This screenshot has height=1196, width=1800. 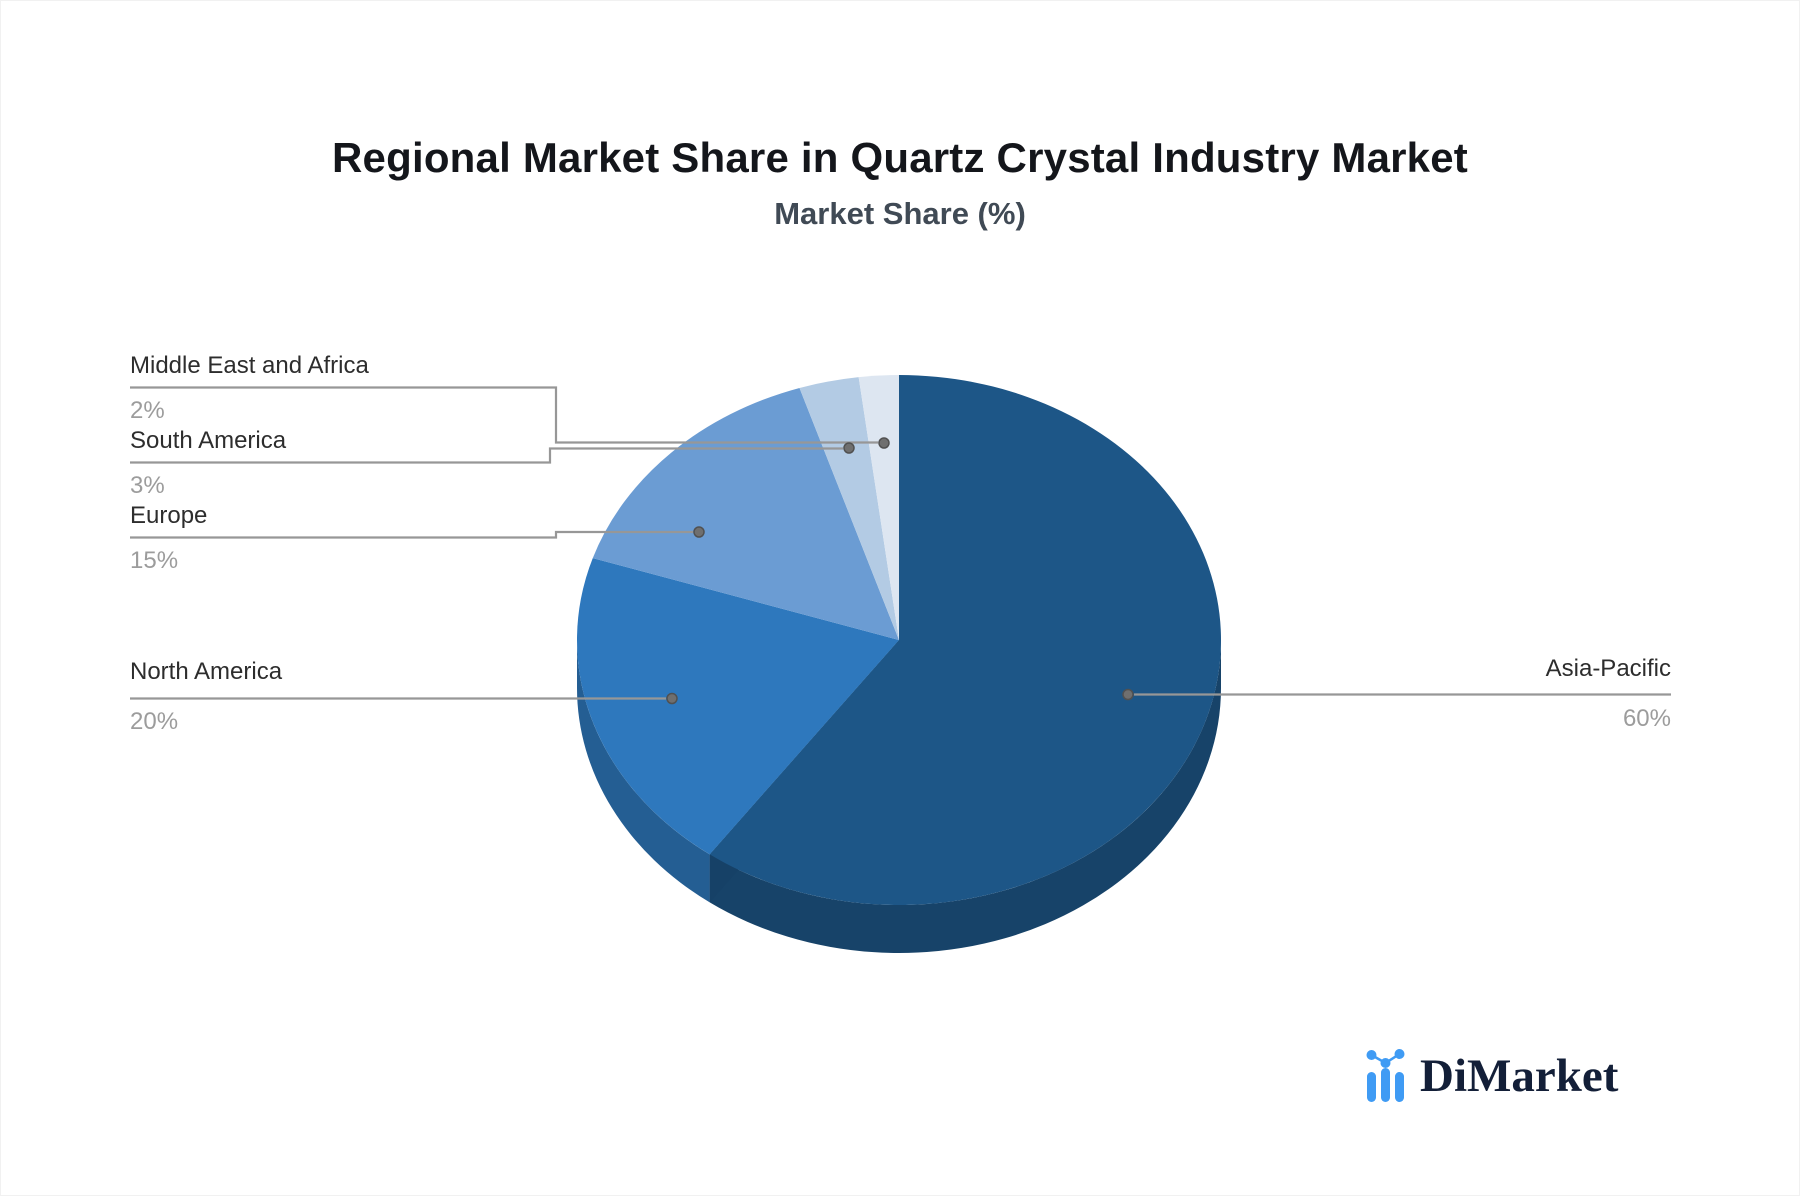 I want to click on callout-value-europe: 15%, so click(x=154, y=560).